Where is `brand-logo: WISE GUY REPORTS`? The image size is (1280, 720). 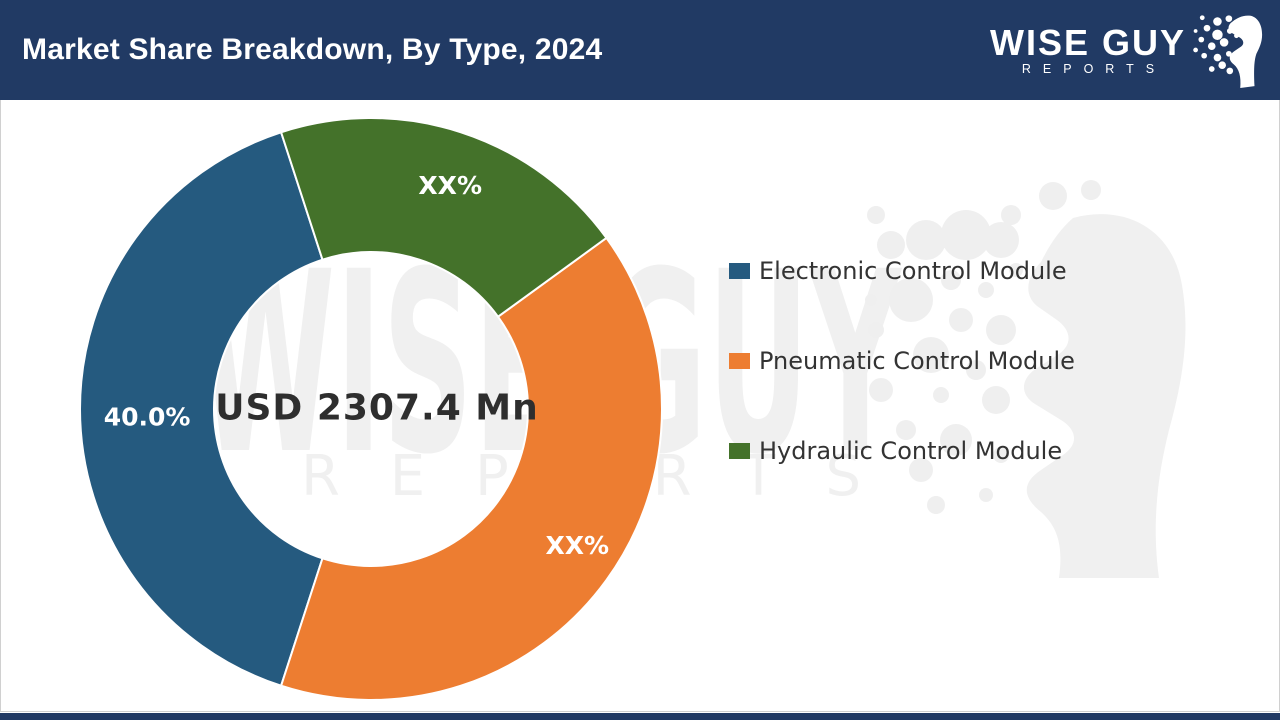
brand-logo: WISE GUY REPORTS is located at coordinates (1127, 50).